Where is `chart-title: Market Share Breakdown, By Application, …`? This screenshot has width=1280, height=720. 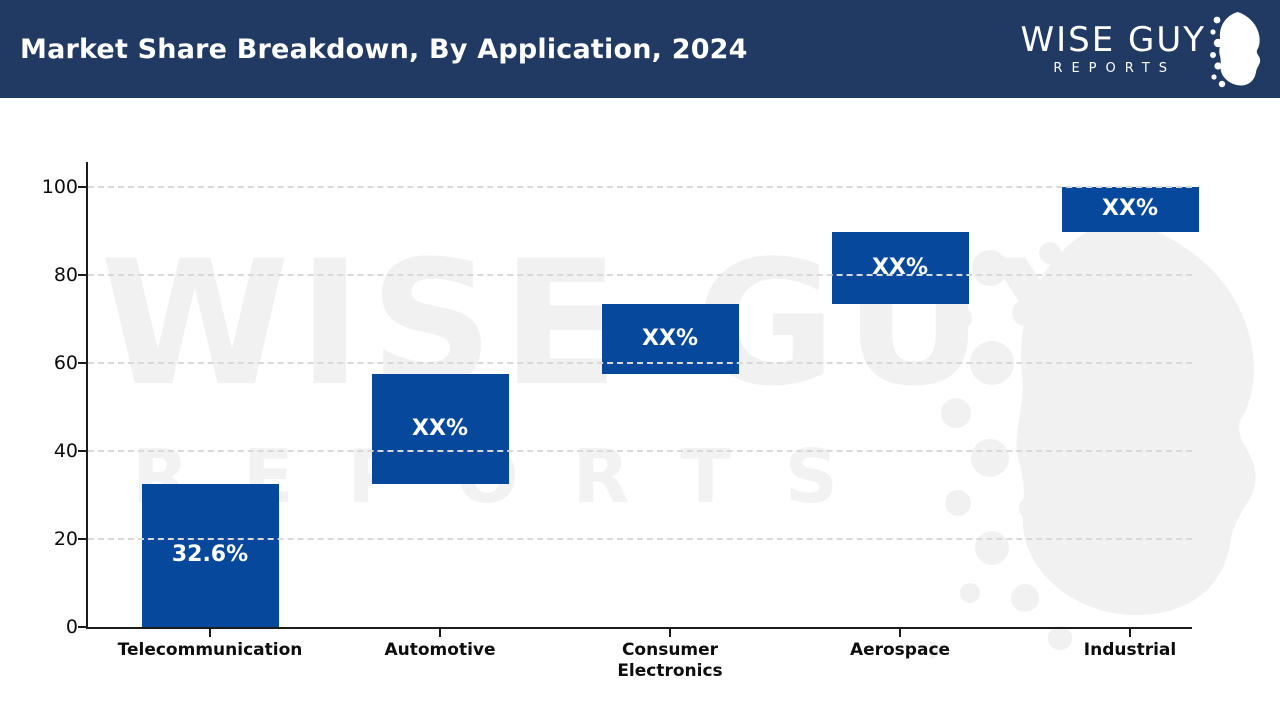 chart-title: Market Share Breakdown, By Application, … is located at coordinates (384, 49).